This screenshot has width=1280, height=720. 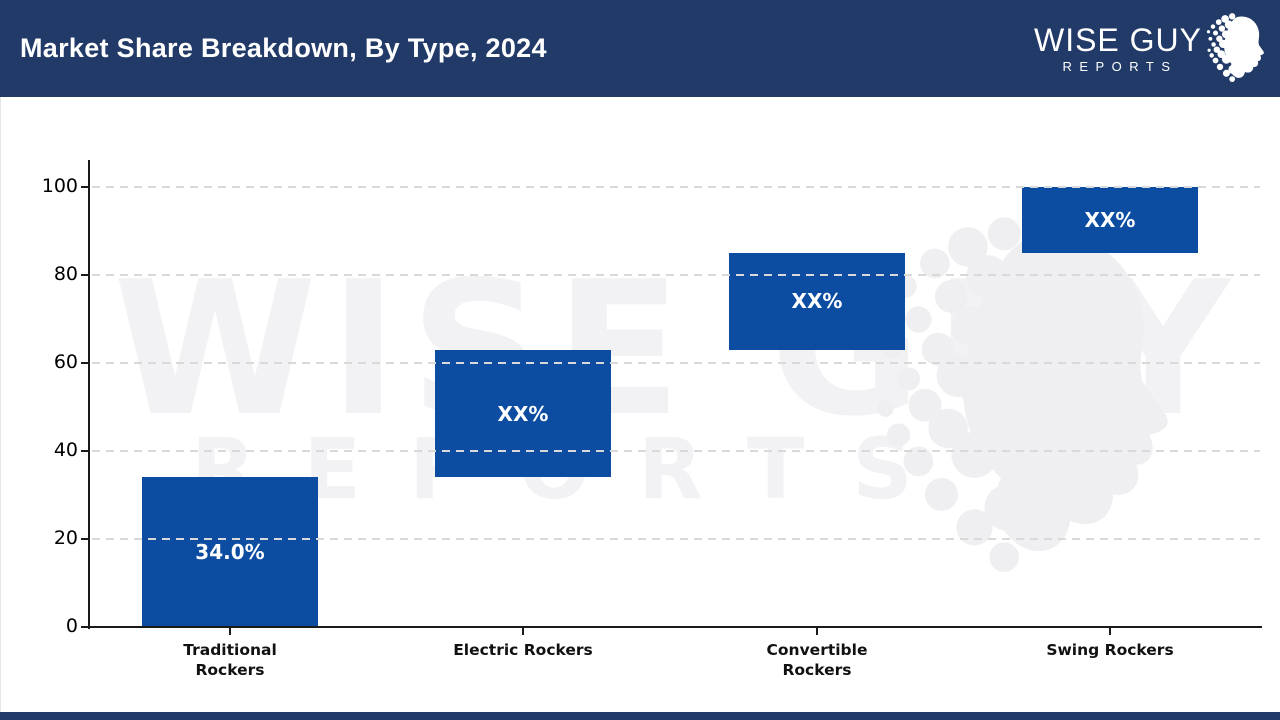 I want to click on y-tick-label-100: 100, so click(x=59, y=186).